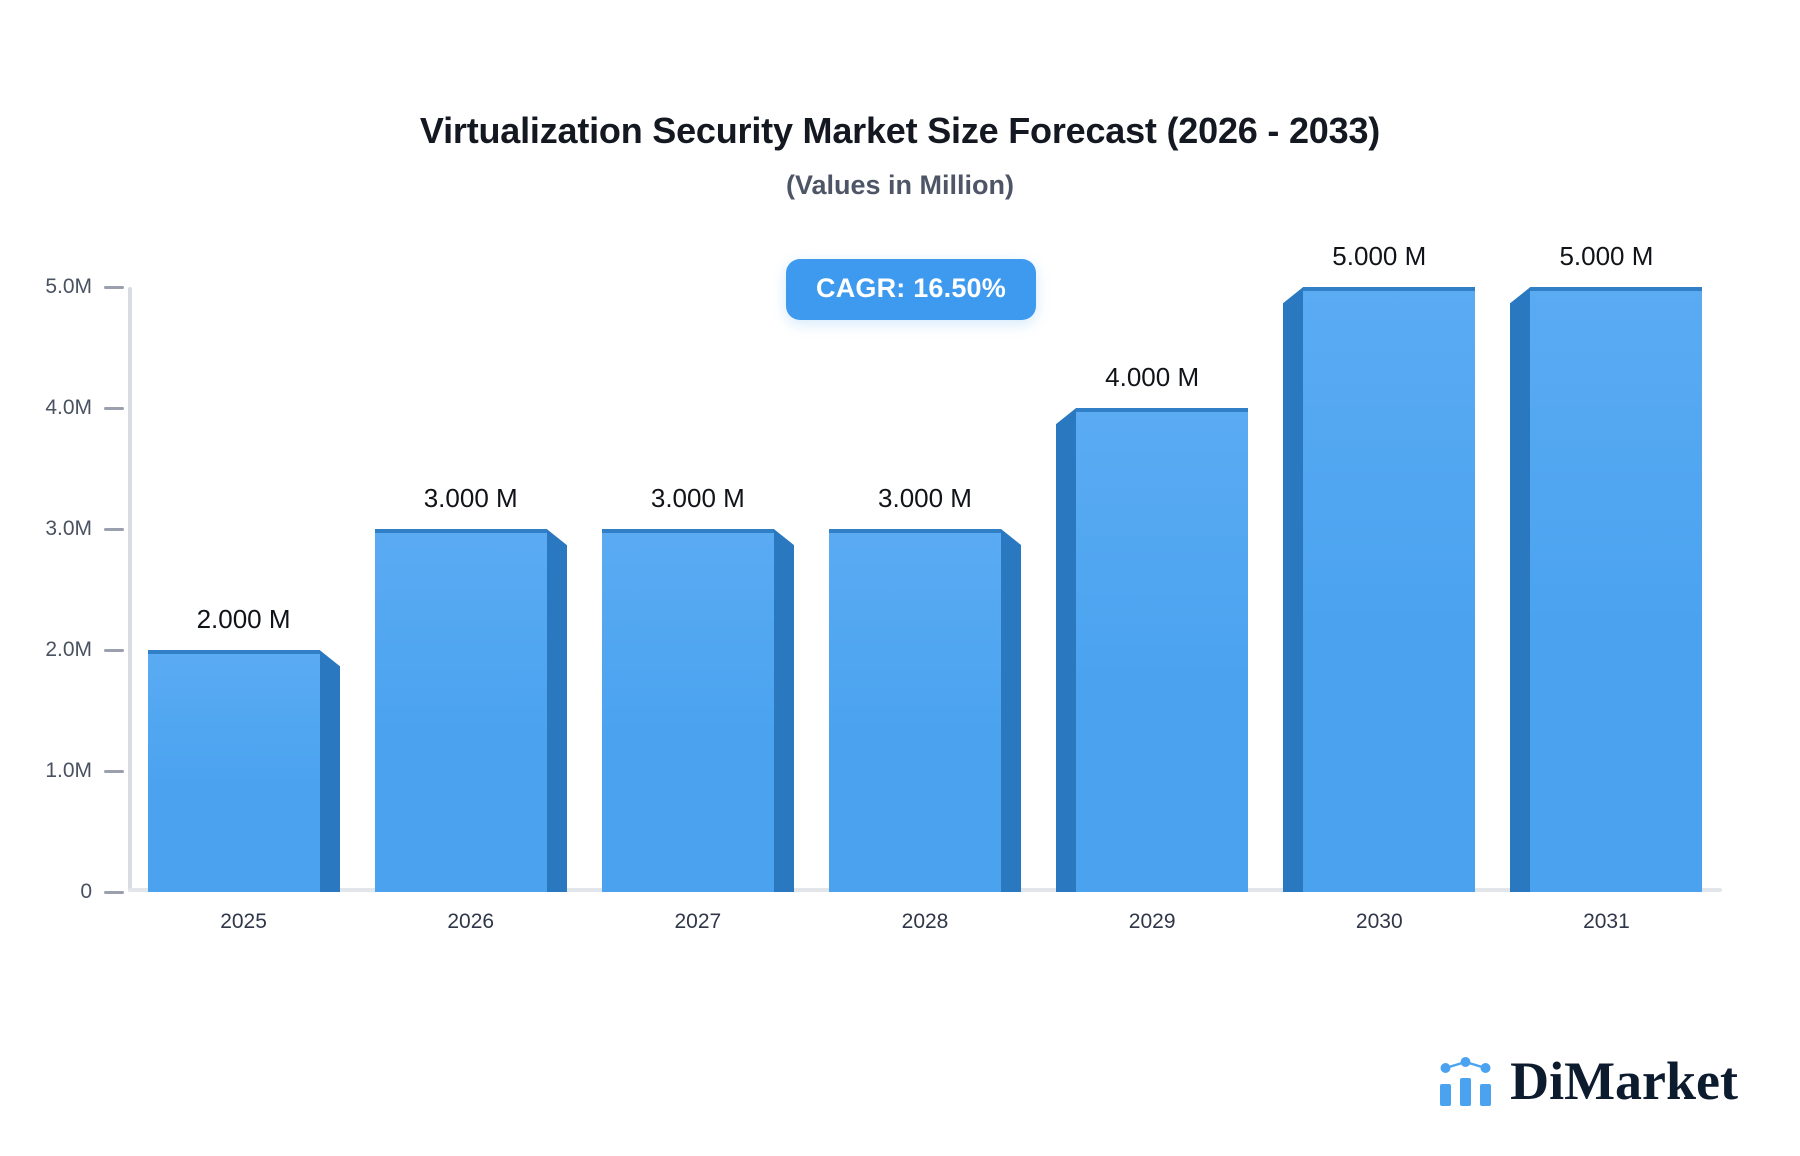 This screenshot has height=1156, width=1800. Describe the element at coordinates (130, 589) in the screenshot. I see `y-axis-line` at that location.